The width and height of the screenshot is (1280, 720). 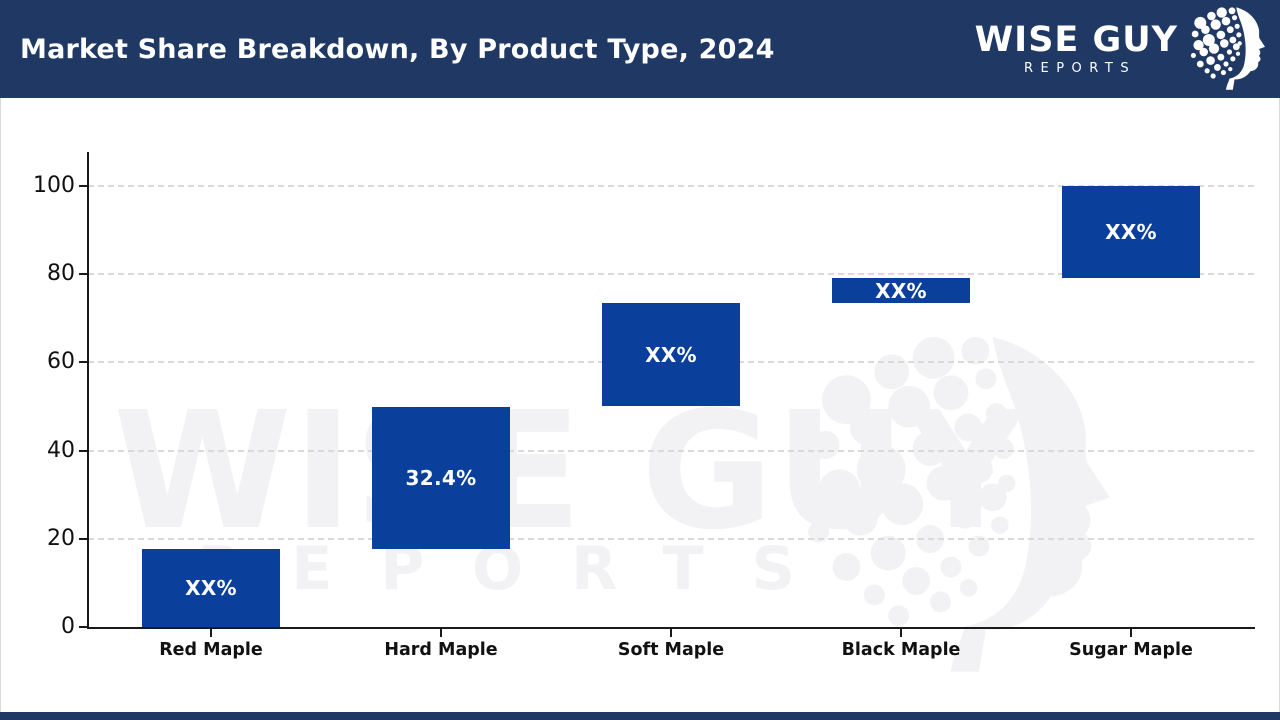 I want to click on y-axis-line, so click(x=88, y=390).